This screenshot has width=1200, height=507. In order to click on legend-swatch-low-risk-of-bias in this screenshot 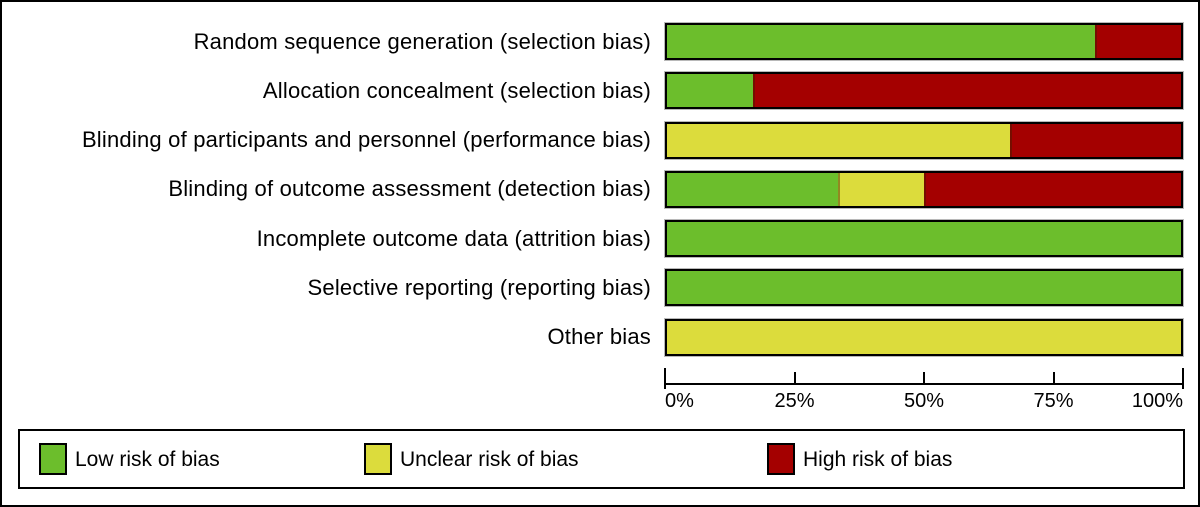, I will do `click(53, 459)`.